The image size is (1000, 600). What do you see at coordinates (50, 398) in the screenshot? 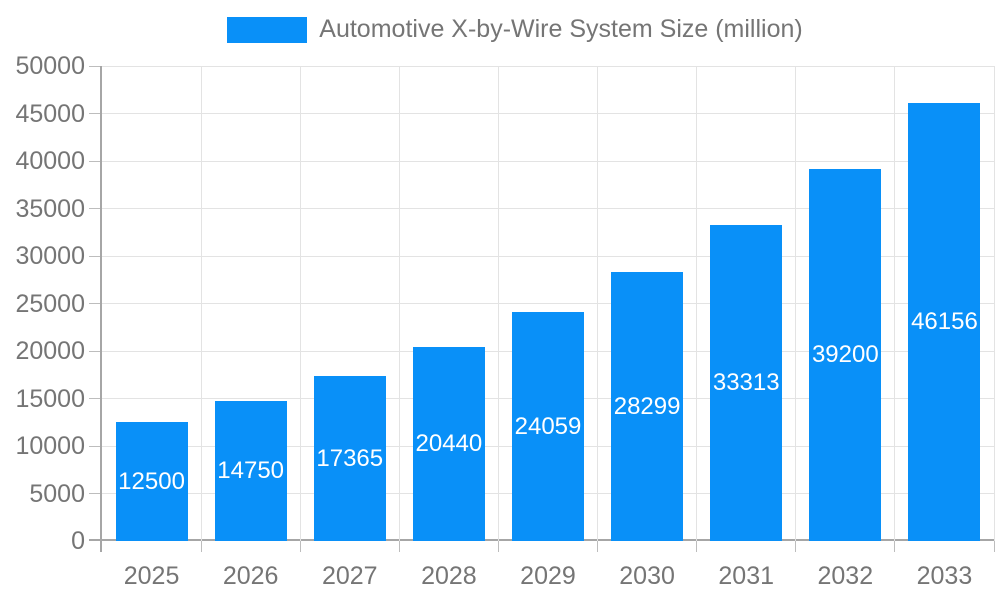
I see `y-tick-label: 15000` at bounding box center [50, 398].